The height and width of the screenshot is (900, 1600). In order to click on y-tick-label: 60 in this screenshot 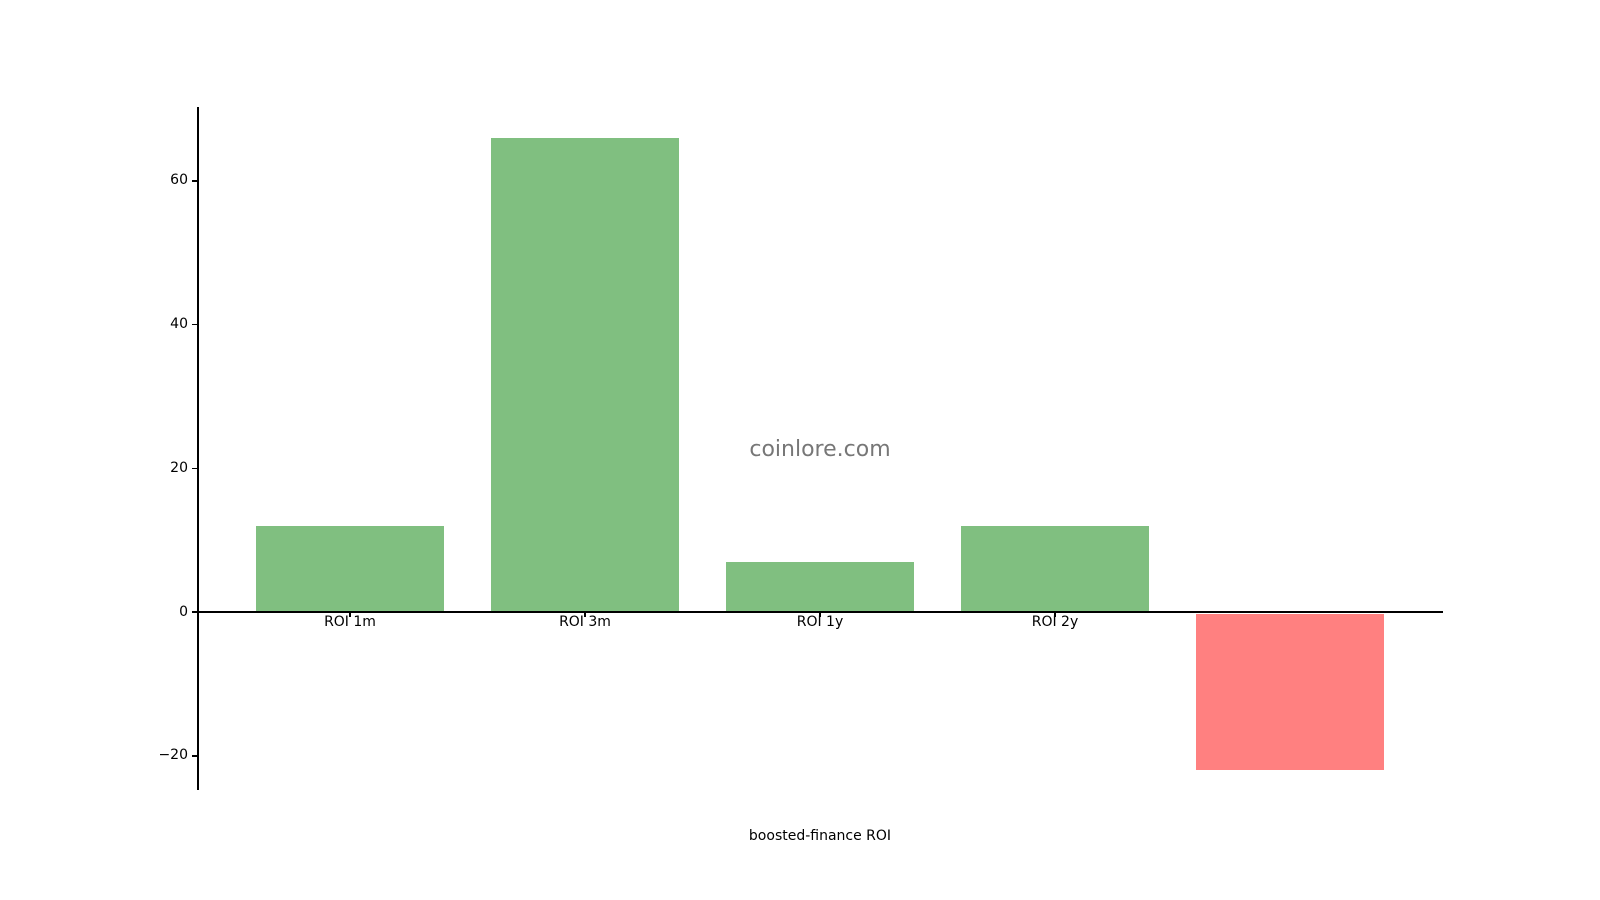, I will do `click(179, 180)`.